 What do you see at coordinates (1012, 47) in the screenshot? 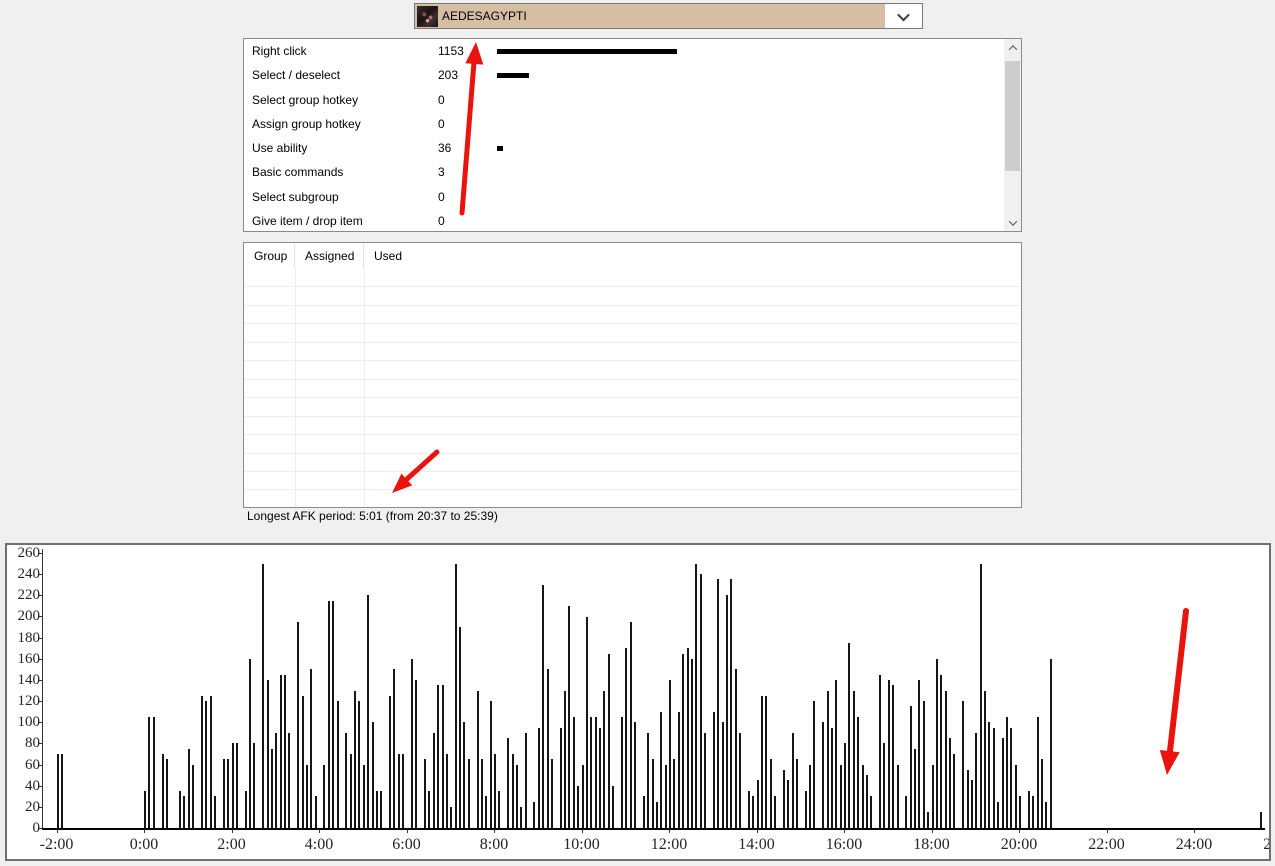
I see `scroll-up-button` at bounding box center [1012, 47].